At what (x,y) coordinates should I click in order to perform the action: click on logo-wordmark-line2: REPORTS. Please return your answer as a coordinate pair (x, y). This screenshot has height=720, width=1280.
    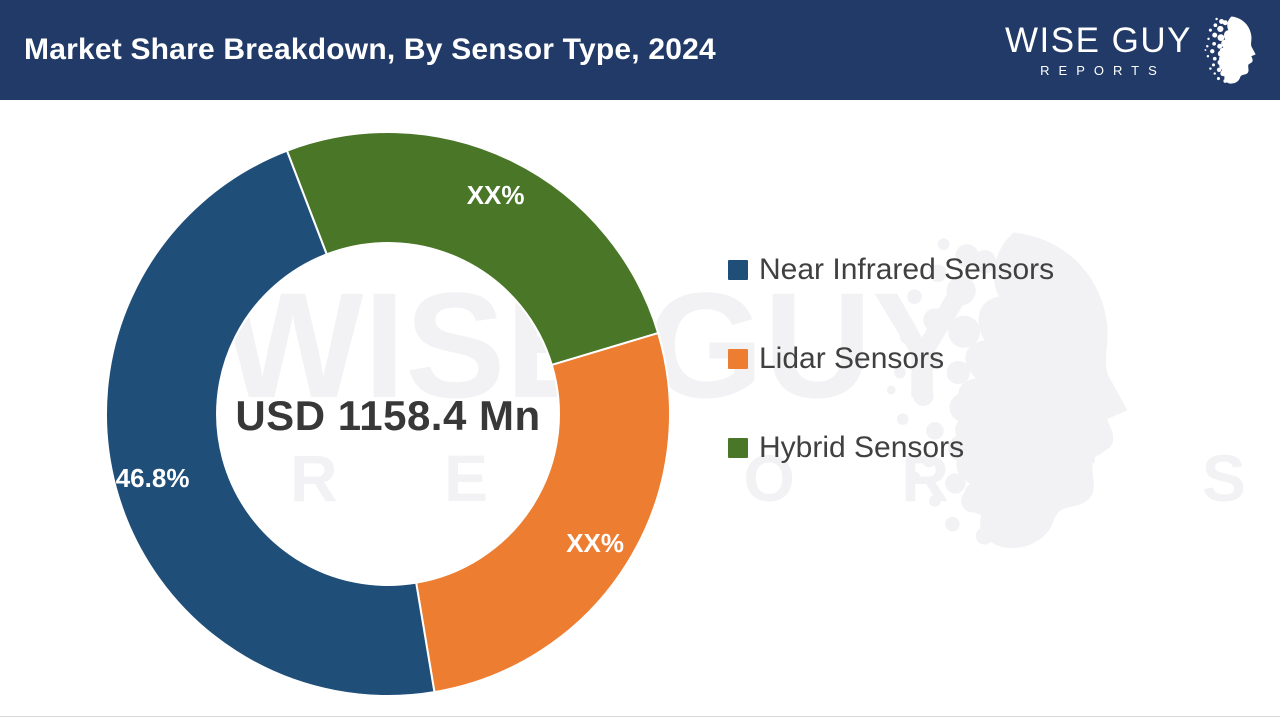
    Looking at the image, I should click on (1103, 70).